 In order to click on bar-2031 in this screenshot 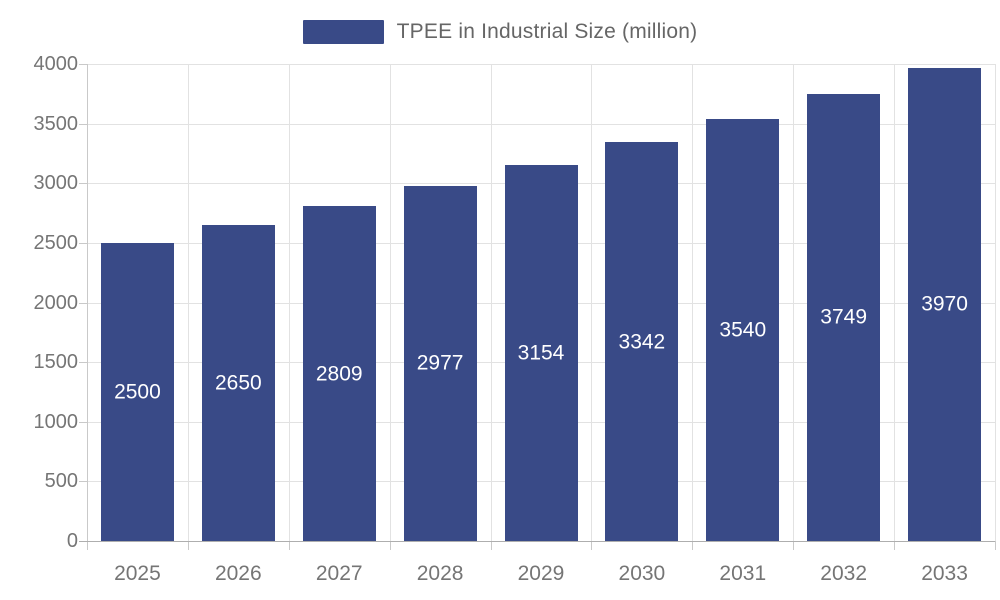, I will do `click(743, 329)`.